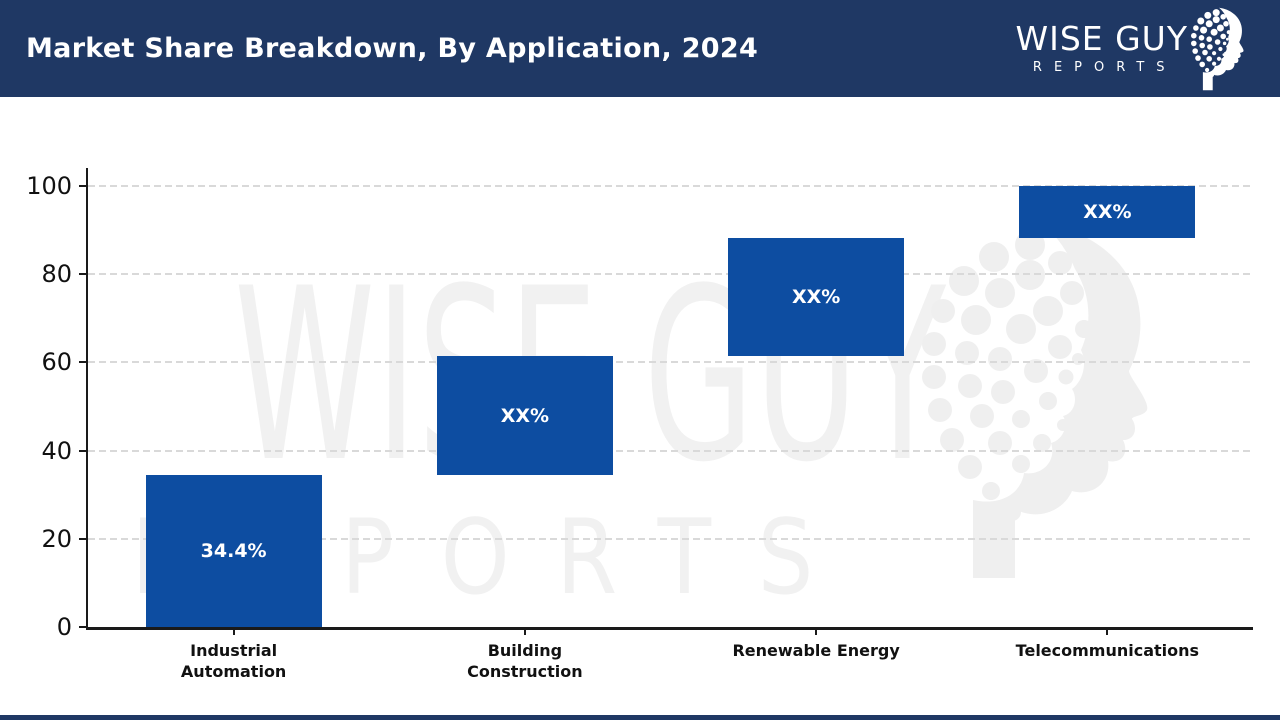  I want to click on bar-value-label: 34.4%, so click(233, 551).